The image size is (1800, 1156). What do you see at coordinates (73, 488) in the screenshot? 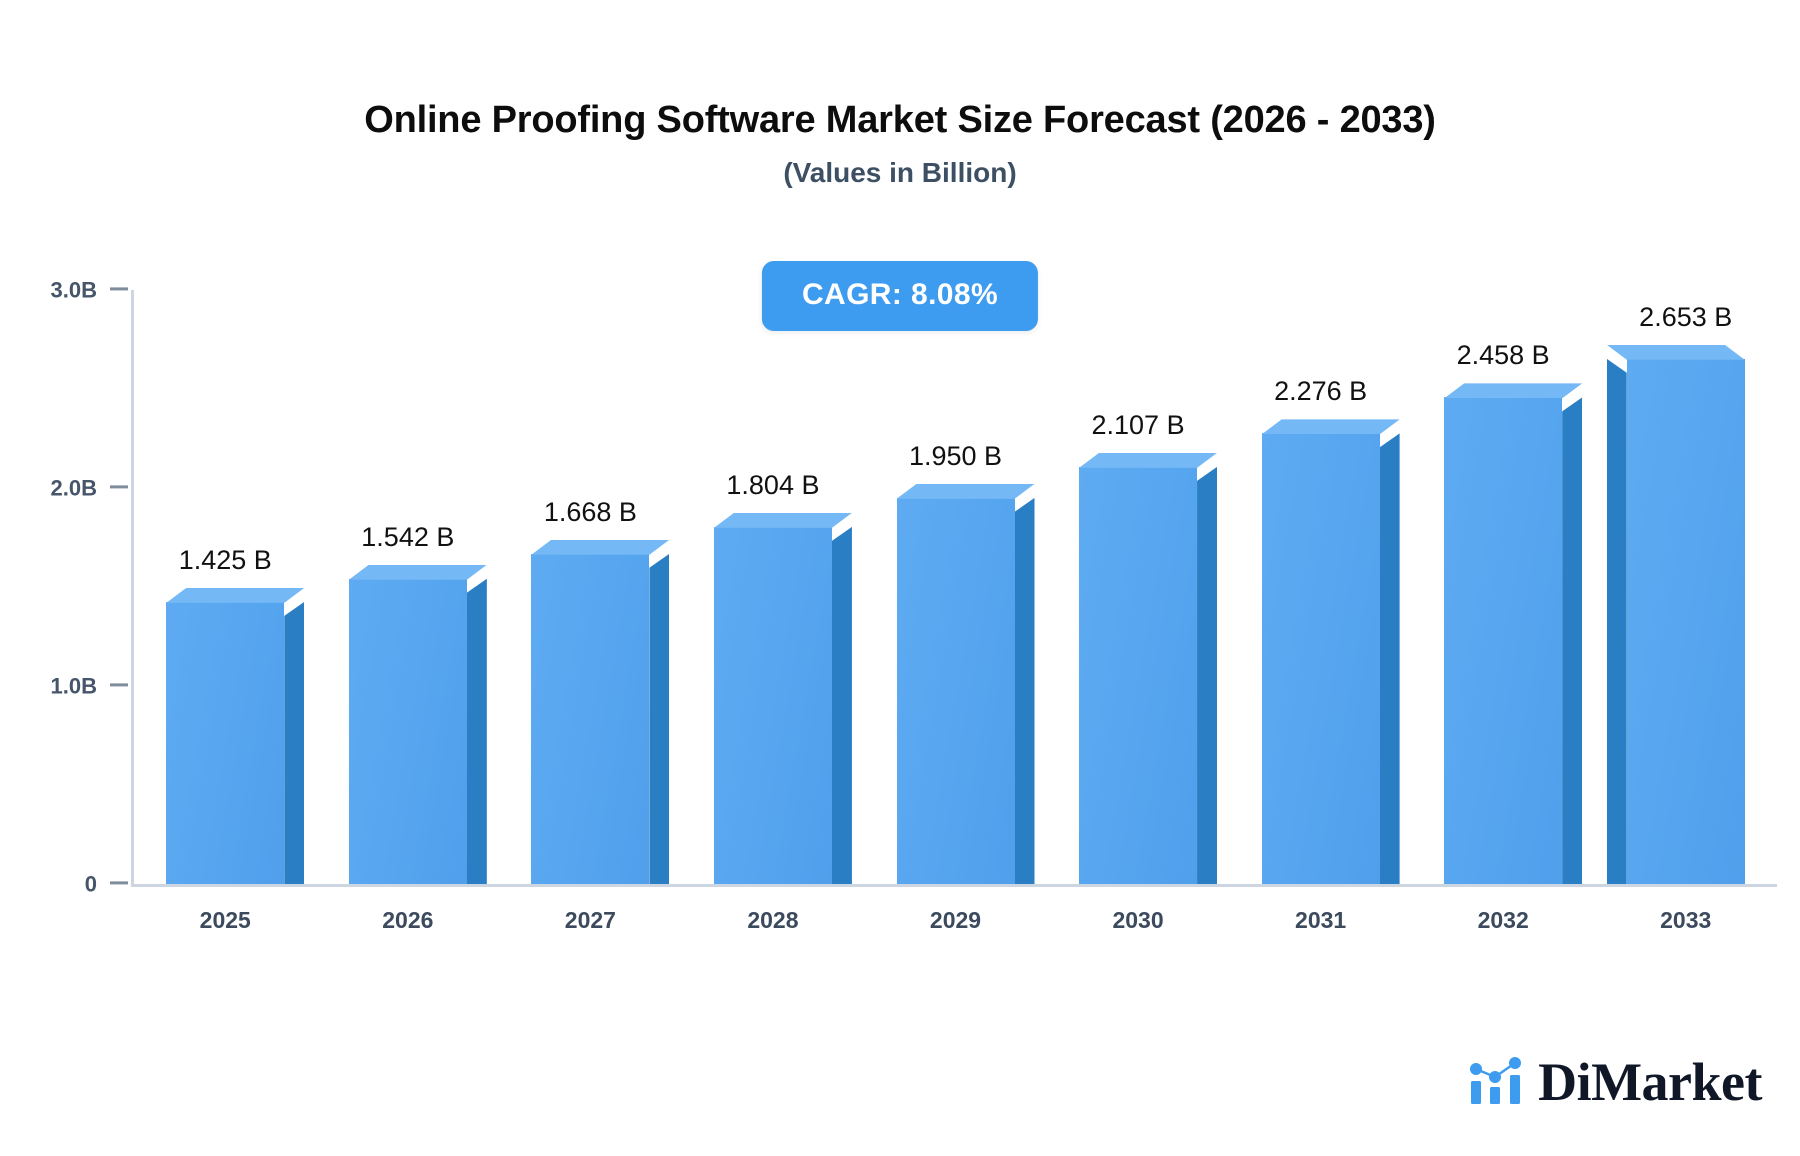
I see `y-axis-tick-label: 2.0B` at bounding box center [73, 488].